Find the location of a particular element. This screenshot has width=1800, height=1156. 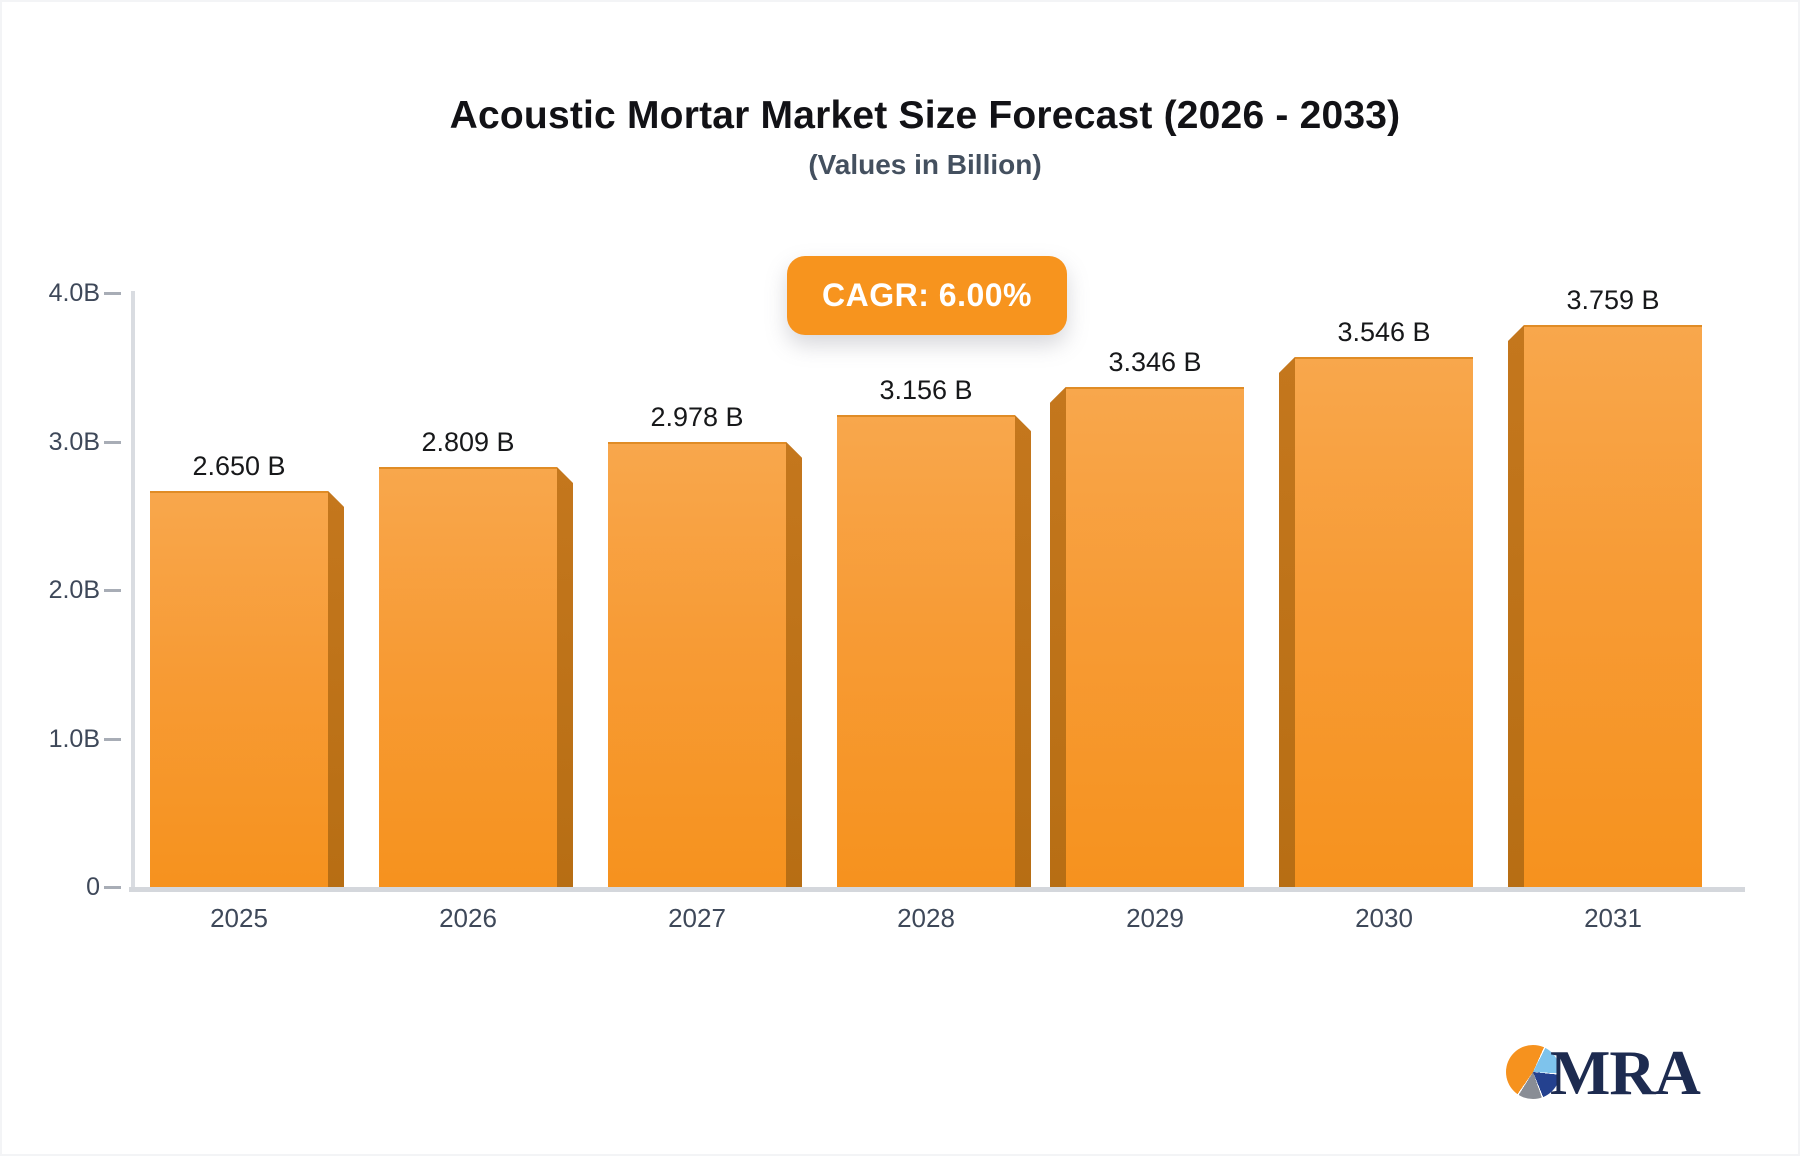

x-axis-baseline is located at coordinates (937, 889).